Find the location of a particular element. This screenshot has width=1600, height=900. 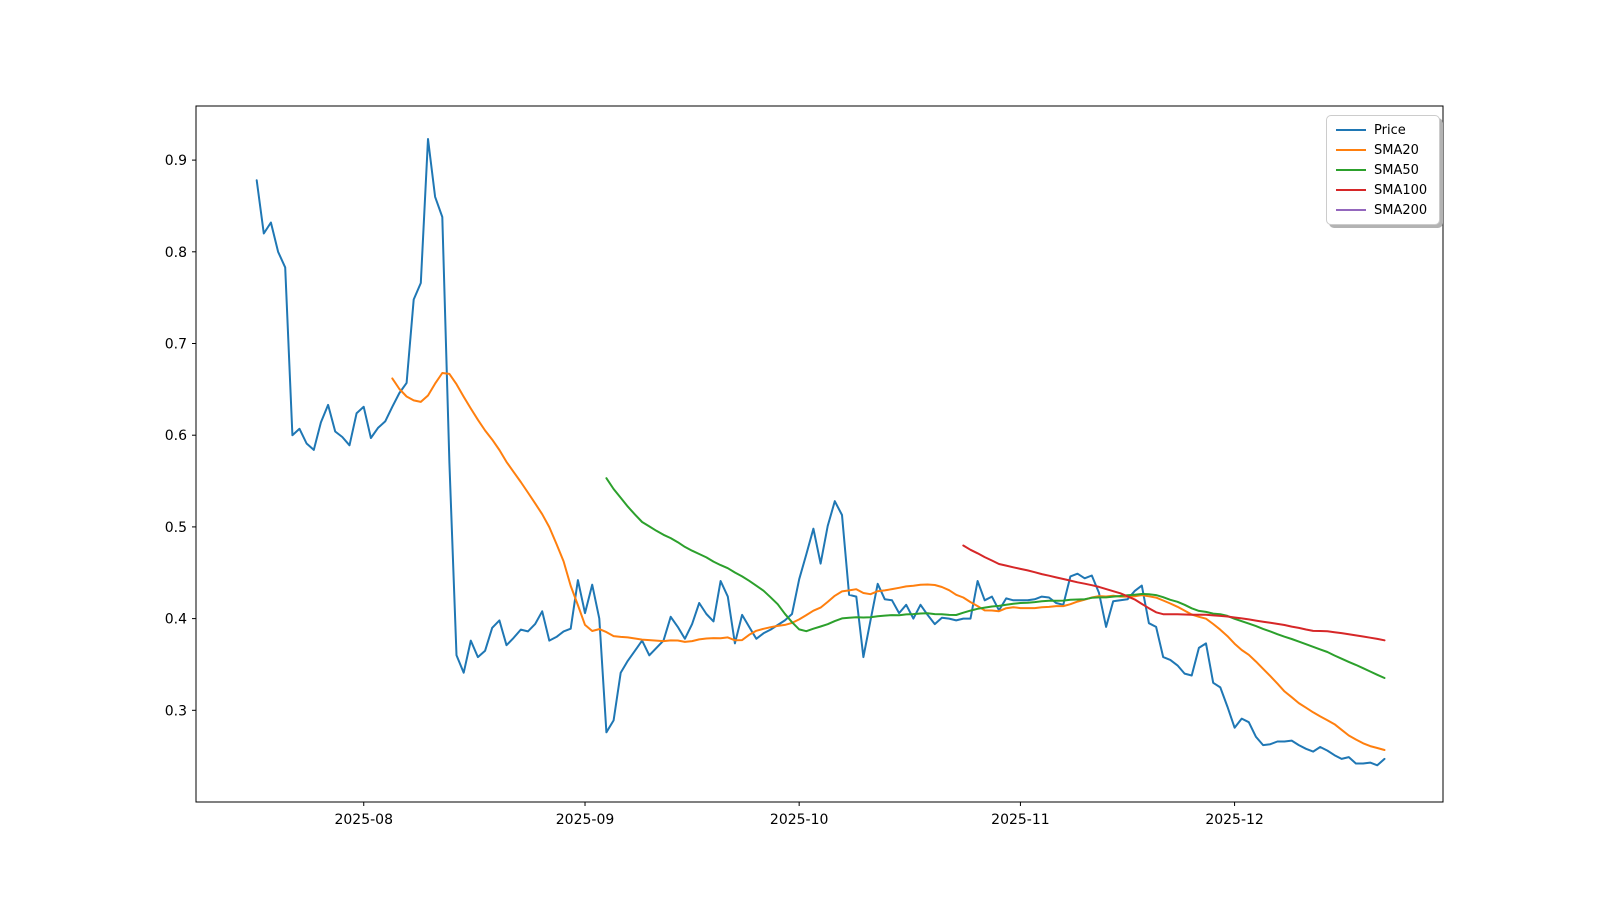

y-tick-label: 0.5 is located at coordinates (176, 528).